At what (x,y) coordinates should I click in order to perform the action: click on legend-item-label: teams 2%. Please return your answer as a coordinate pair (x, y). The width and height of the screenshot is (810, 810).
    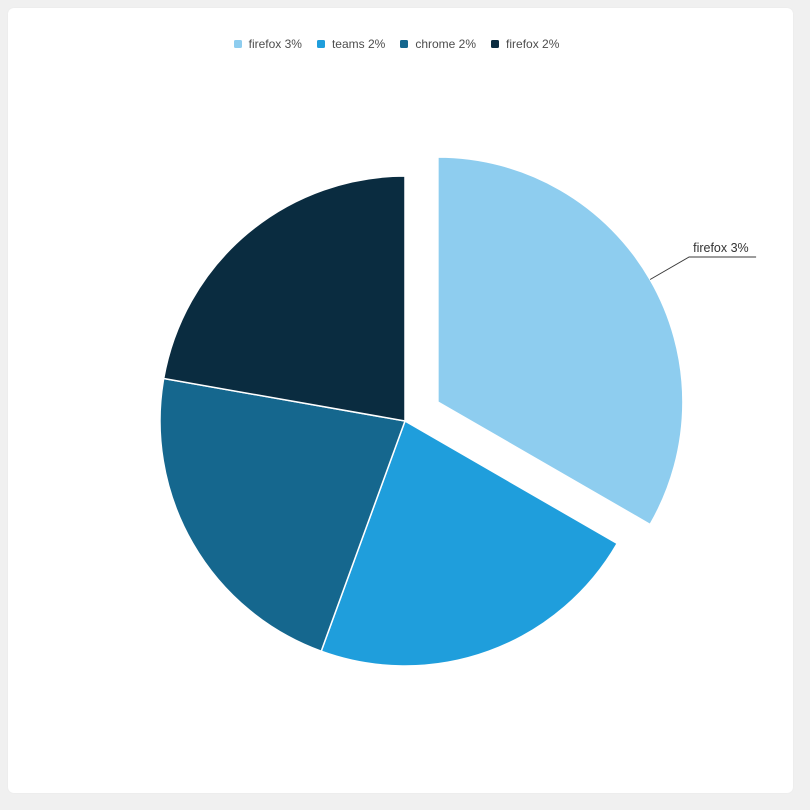
    Looking at the image, I should click on (358, 44).